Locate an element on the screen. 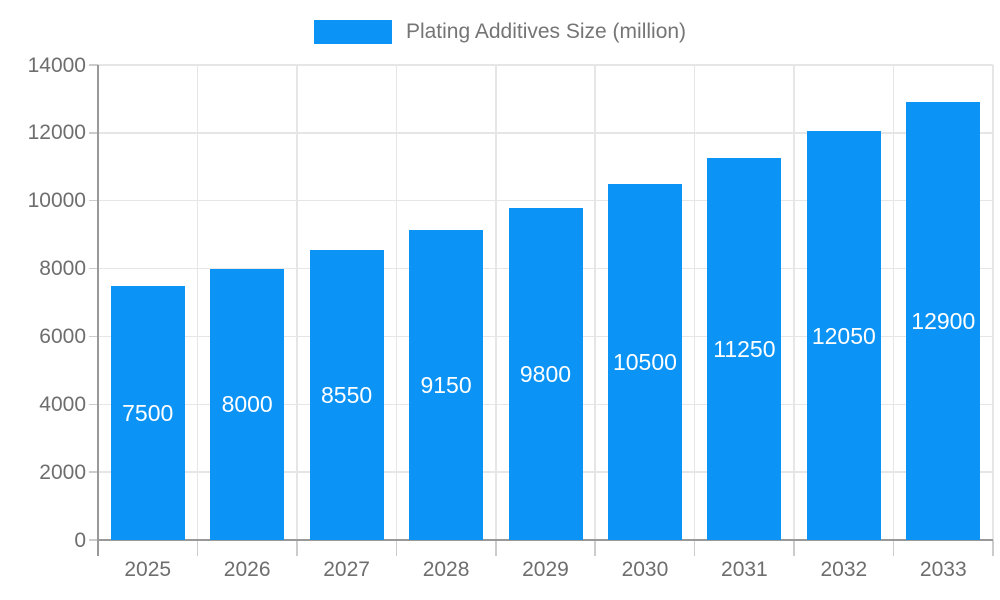  bar-value-label: 11250 is located at coordinates (744, 349).